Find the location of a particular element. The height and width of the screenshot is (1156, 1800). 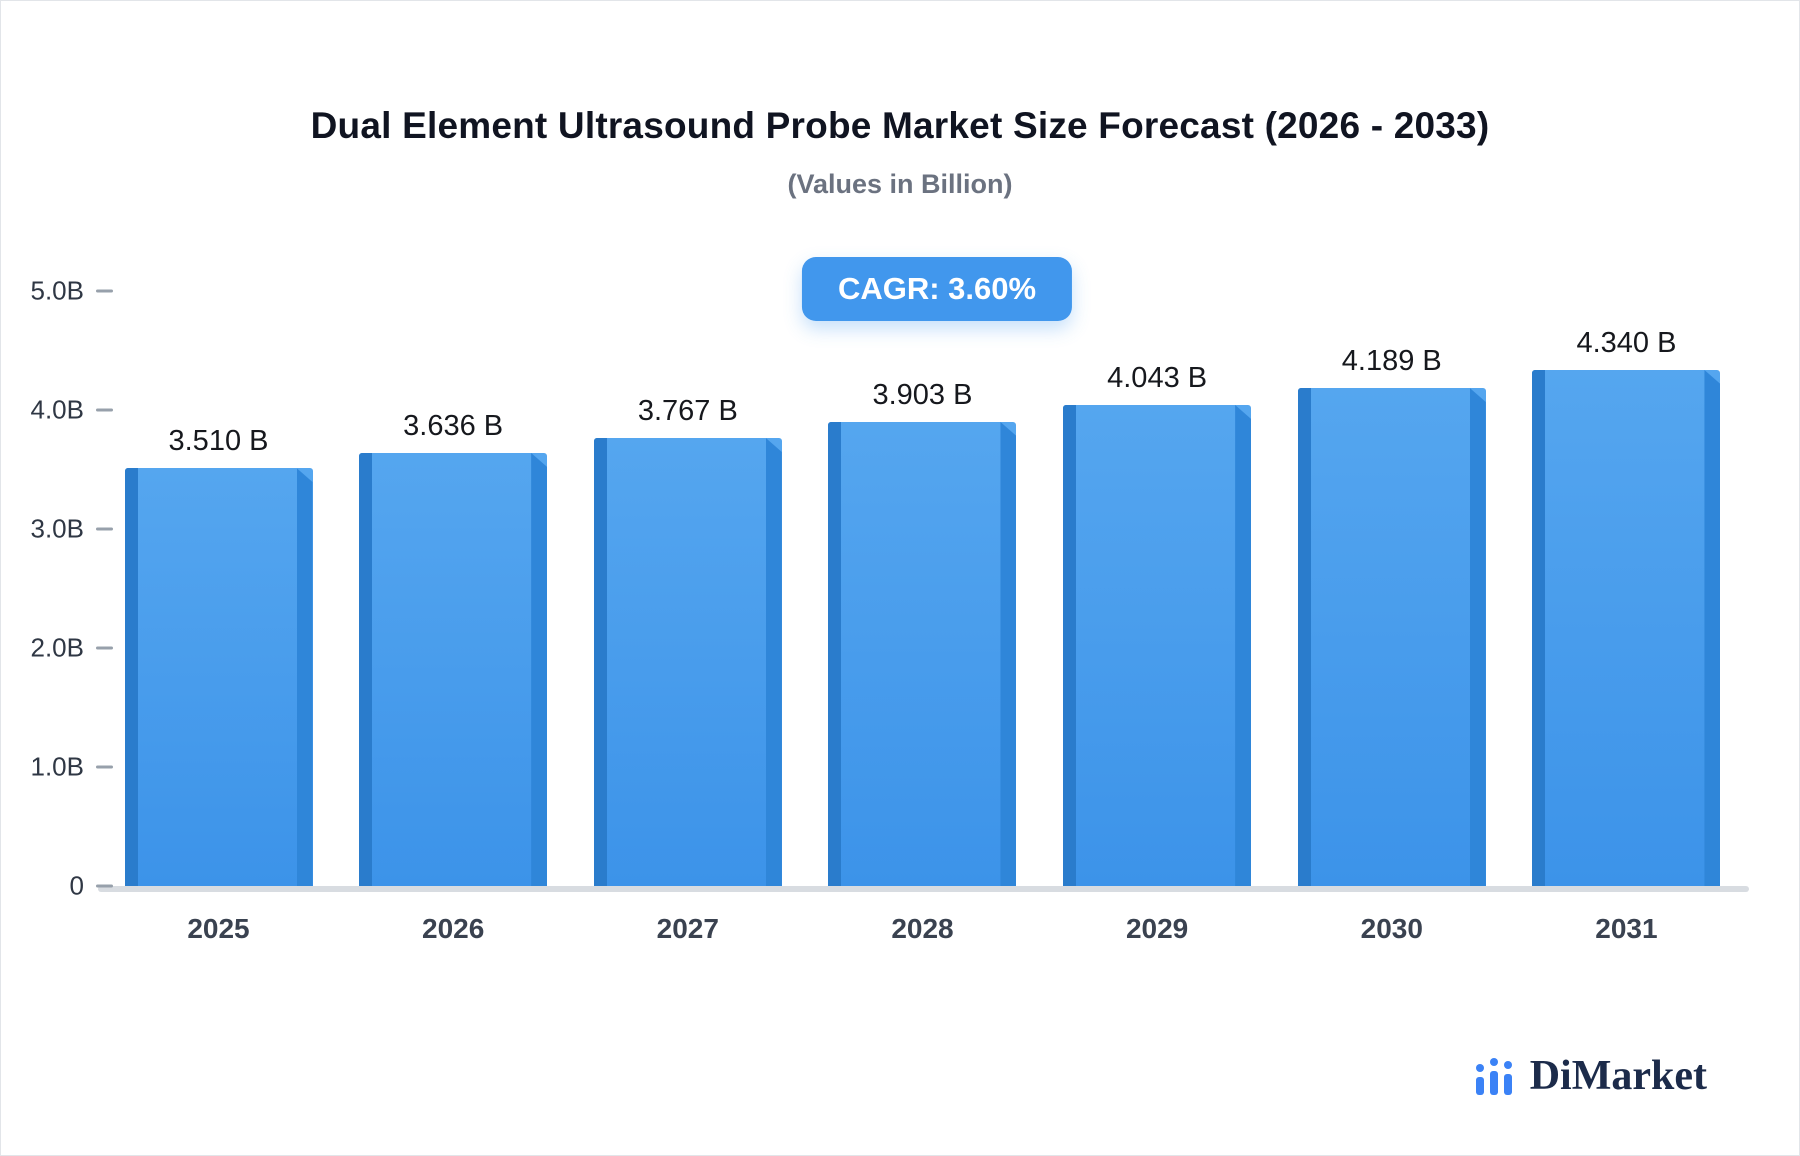

chart-subtitle: (Values in Billion) is located at coordinates (900, 184).